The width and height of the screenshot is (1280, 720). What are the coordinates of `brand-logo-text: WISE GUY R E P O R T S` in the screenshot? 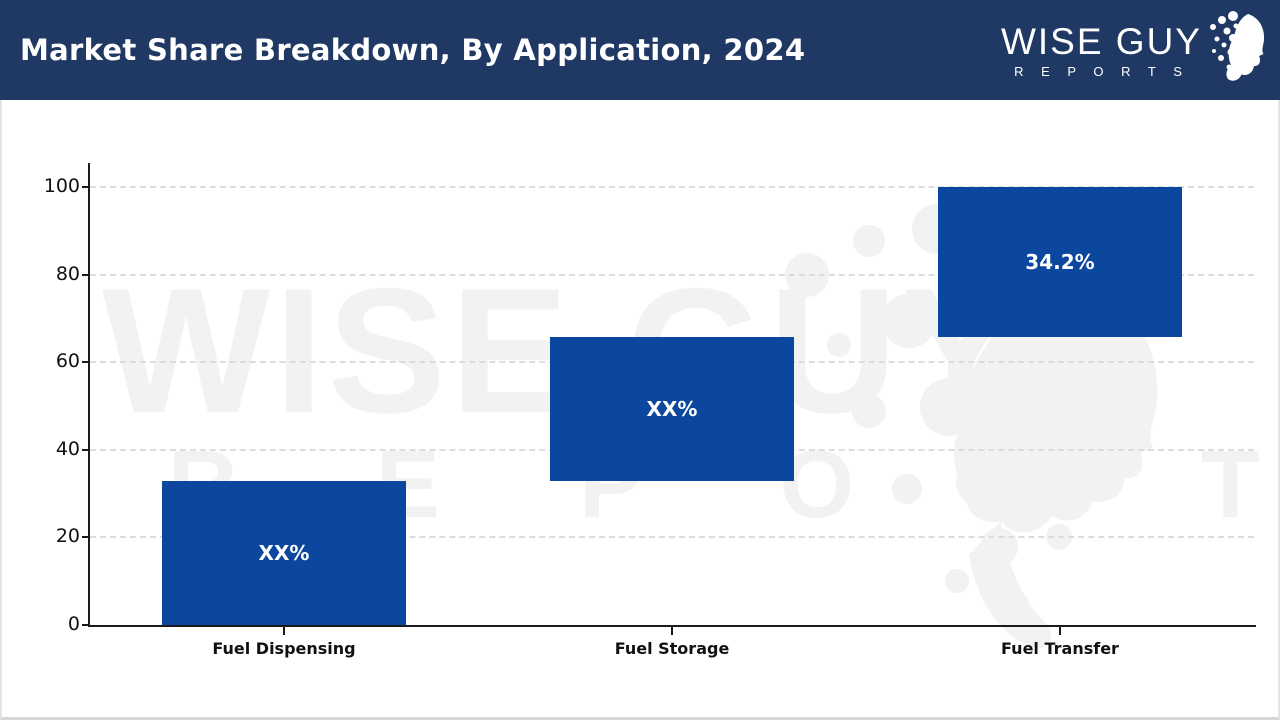 It's located at (1101, 50).